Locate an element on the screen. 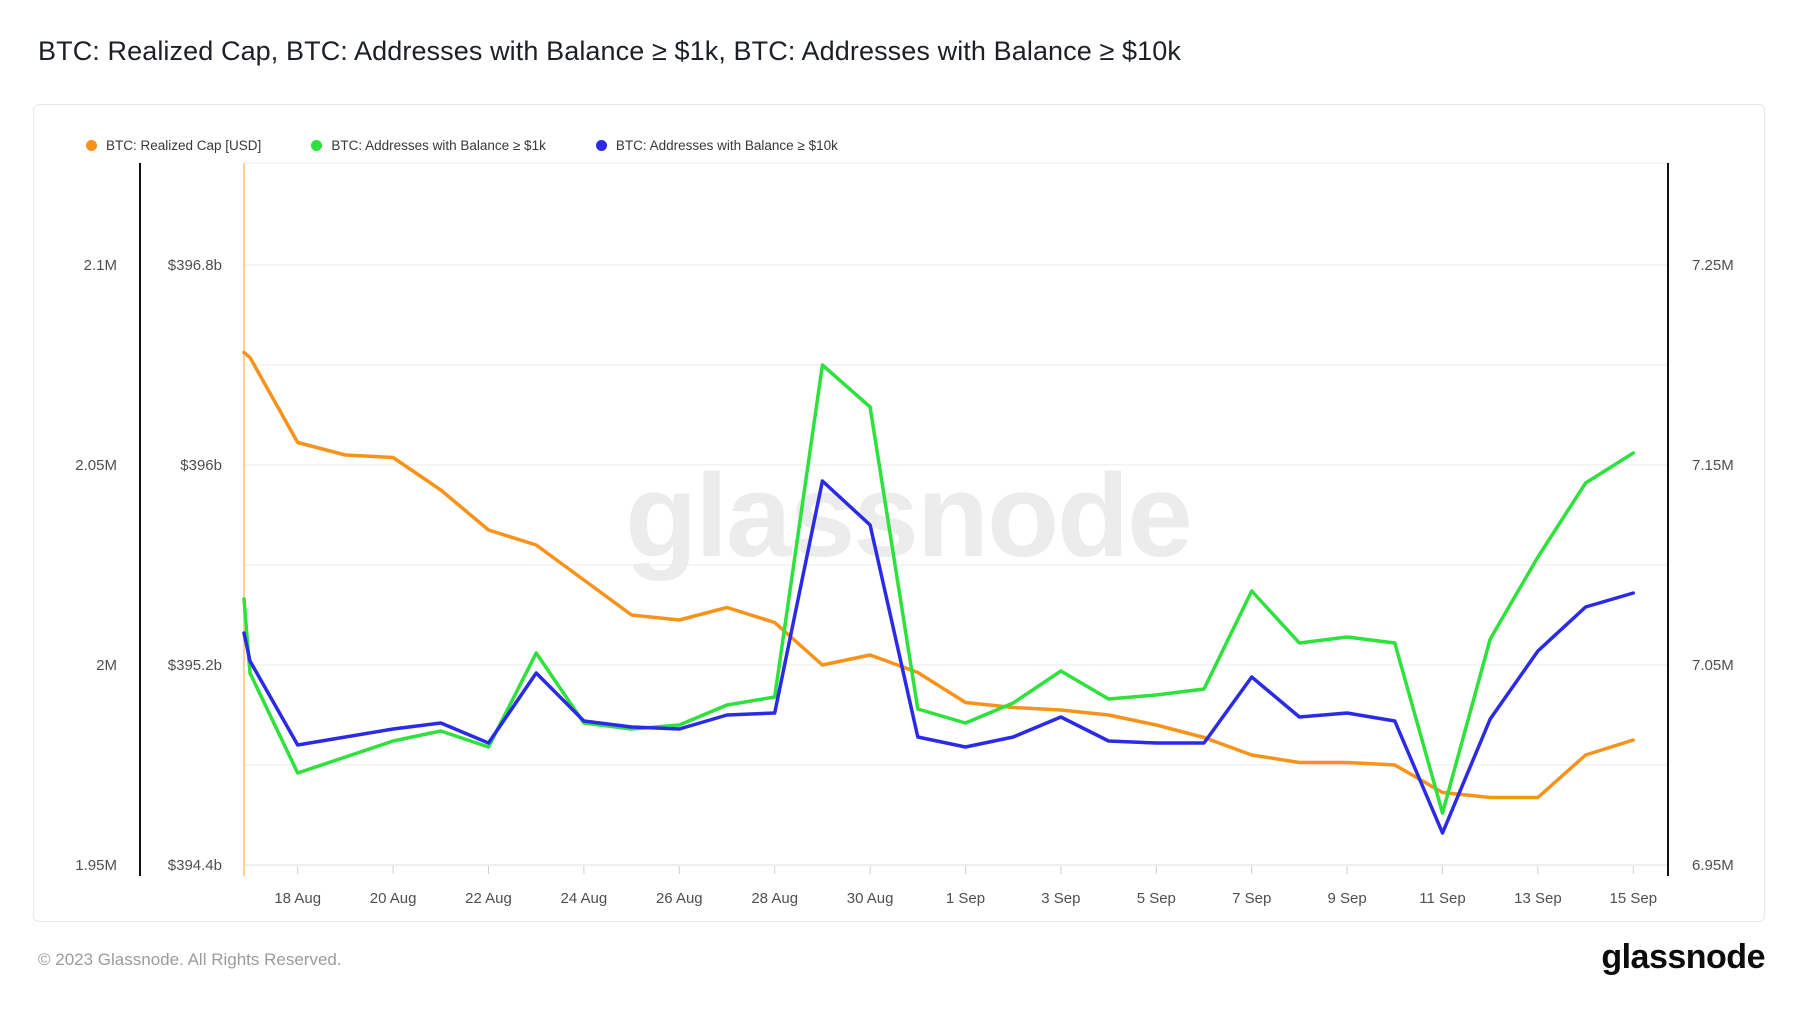 Image resolution: width=1800 pixels, height=1013 pixels. x-tick-label: 13 Sep is located at coordinates (1538, 898).